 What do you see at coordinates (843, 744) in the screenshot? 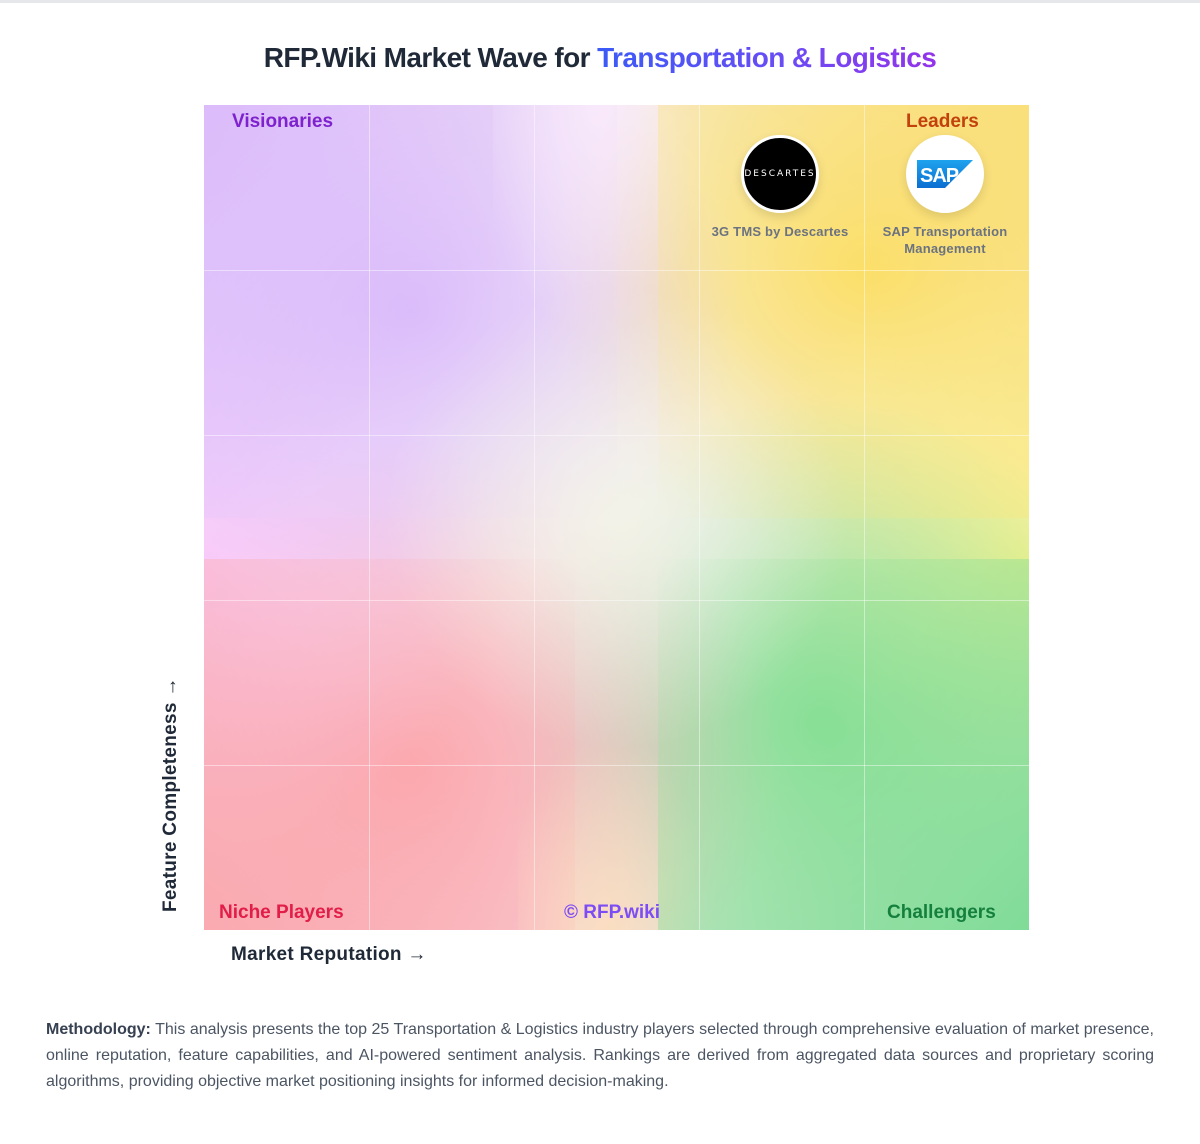
I see `gradient-challengers` at bounding box center [843, 744].